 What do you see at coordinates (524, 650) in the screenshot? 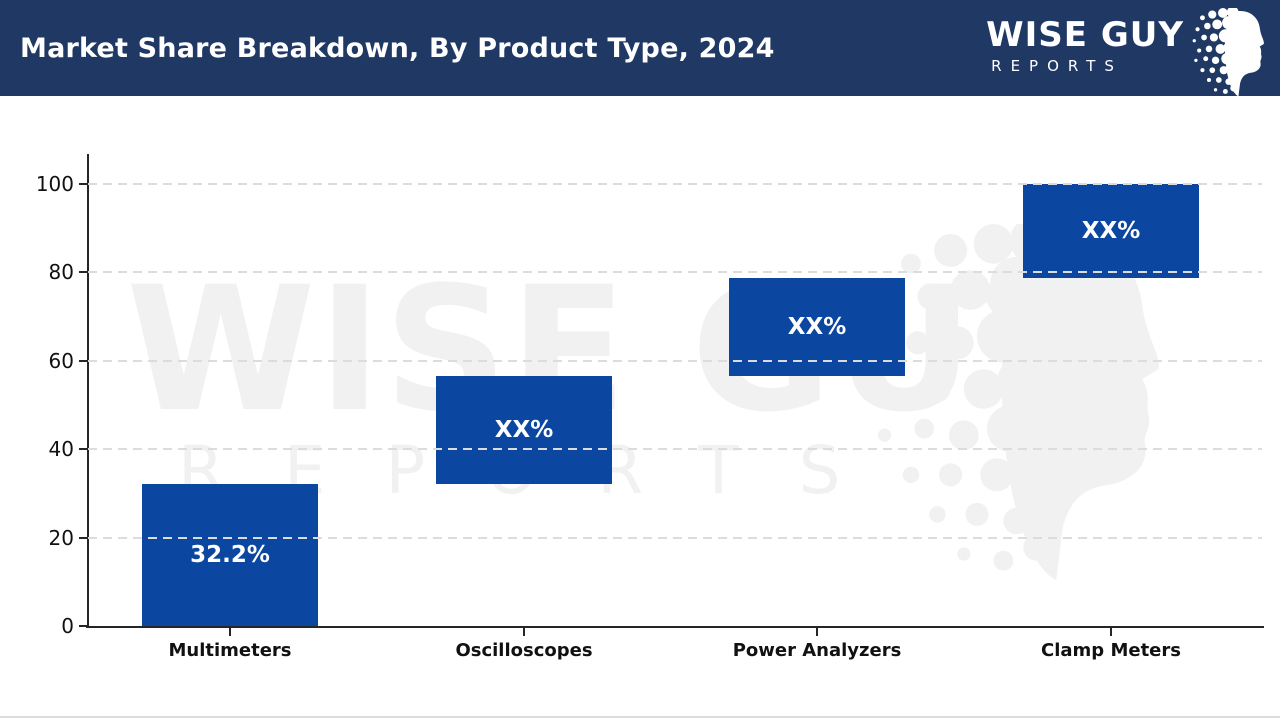
I see `x-category-label-oscilloscopes: Oscilloscopes` at bounding box center [524, 650].